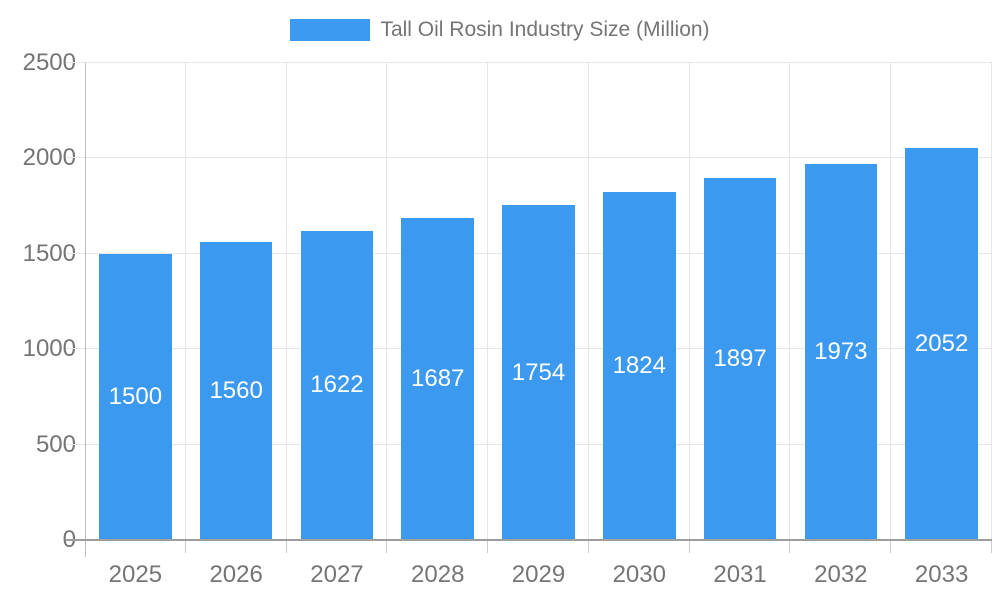  I want to click on y-tick-label-1500: 1500, so click(49, 253).